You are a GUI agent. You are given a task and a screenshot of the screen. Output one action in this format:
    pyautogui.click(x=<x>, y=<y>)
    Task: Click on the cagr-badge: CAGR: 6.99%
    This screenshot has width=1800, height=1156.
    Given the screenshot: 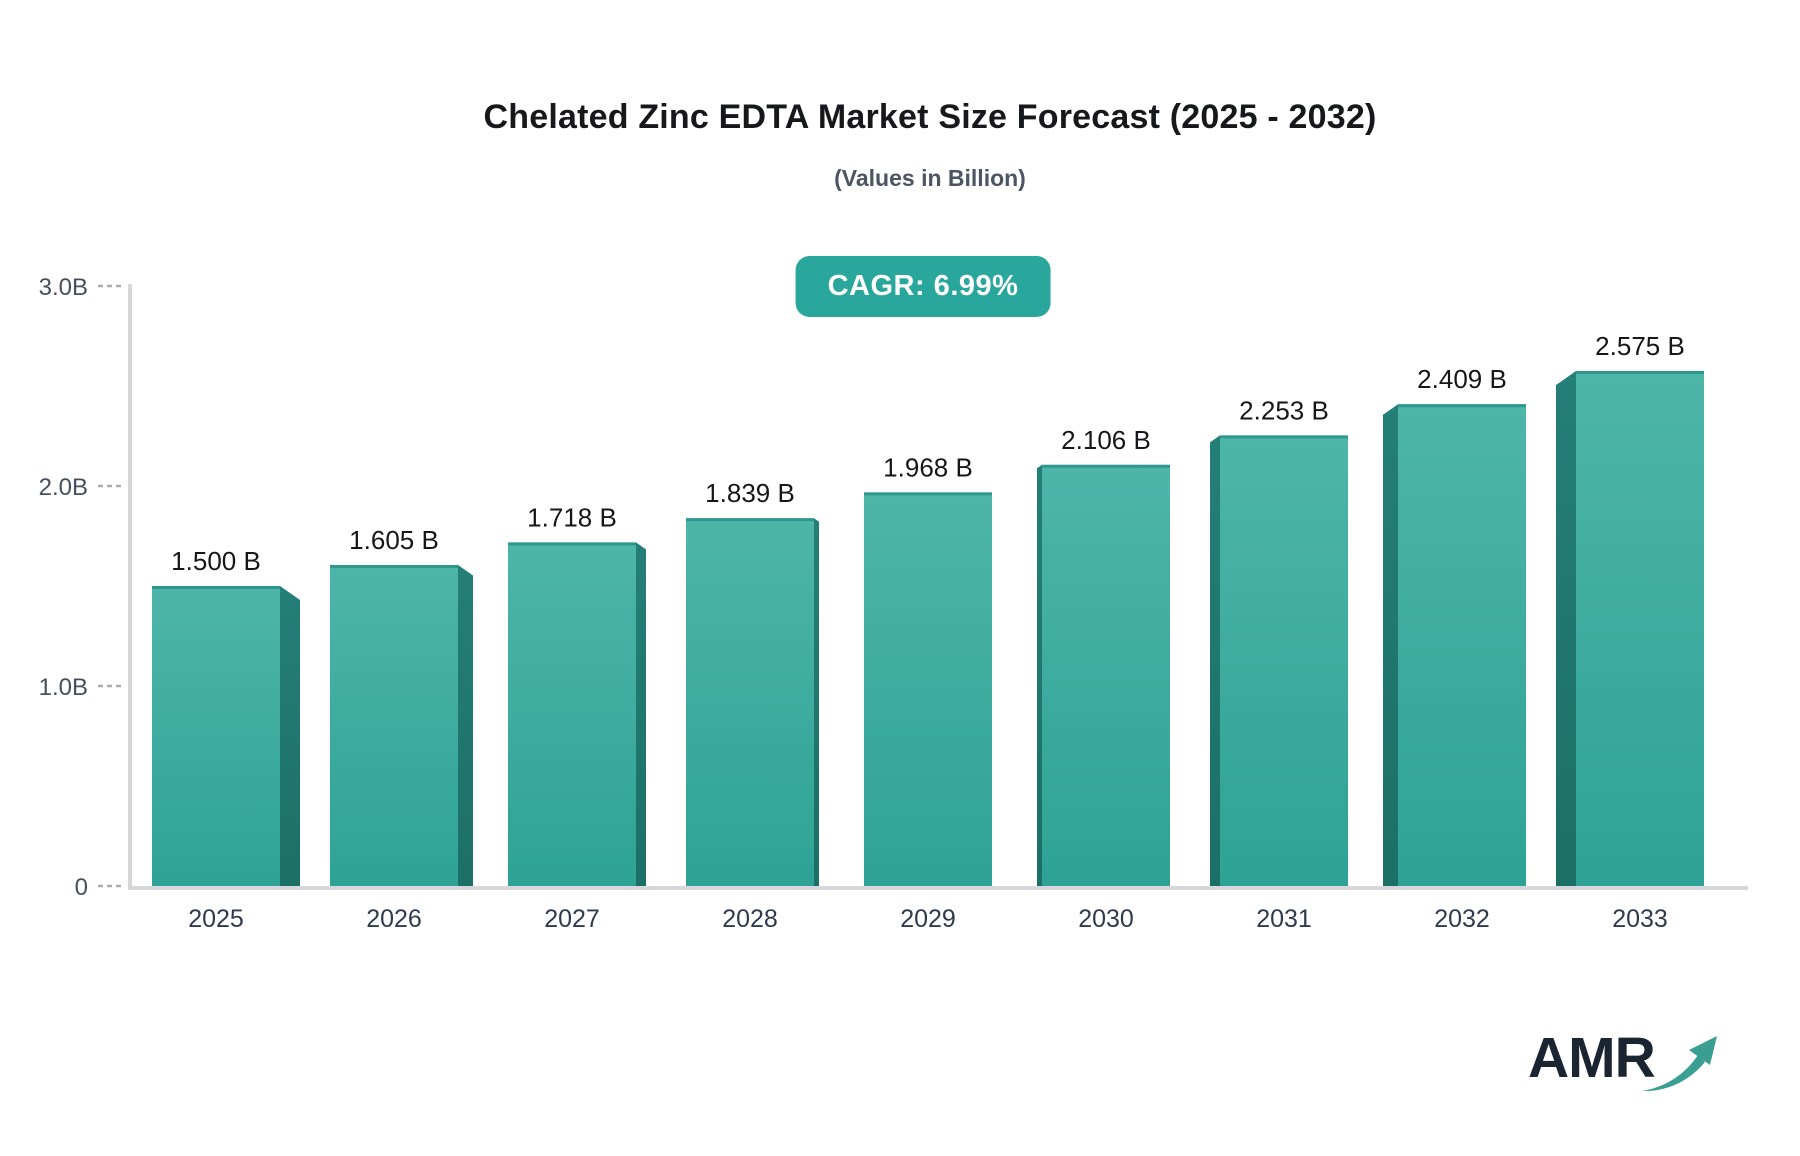 What is the action you would take?
    pyautogui.click(x=923, y=286)
    